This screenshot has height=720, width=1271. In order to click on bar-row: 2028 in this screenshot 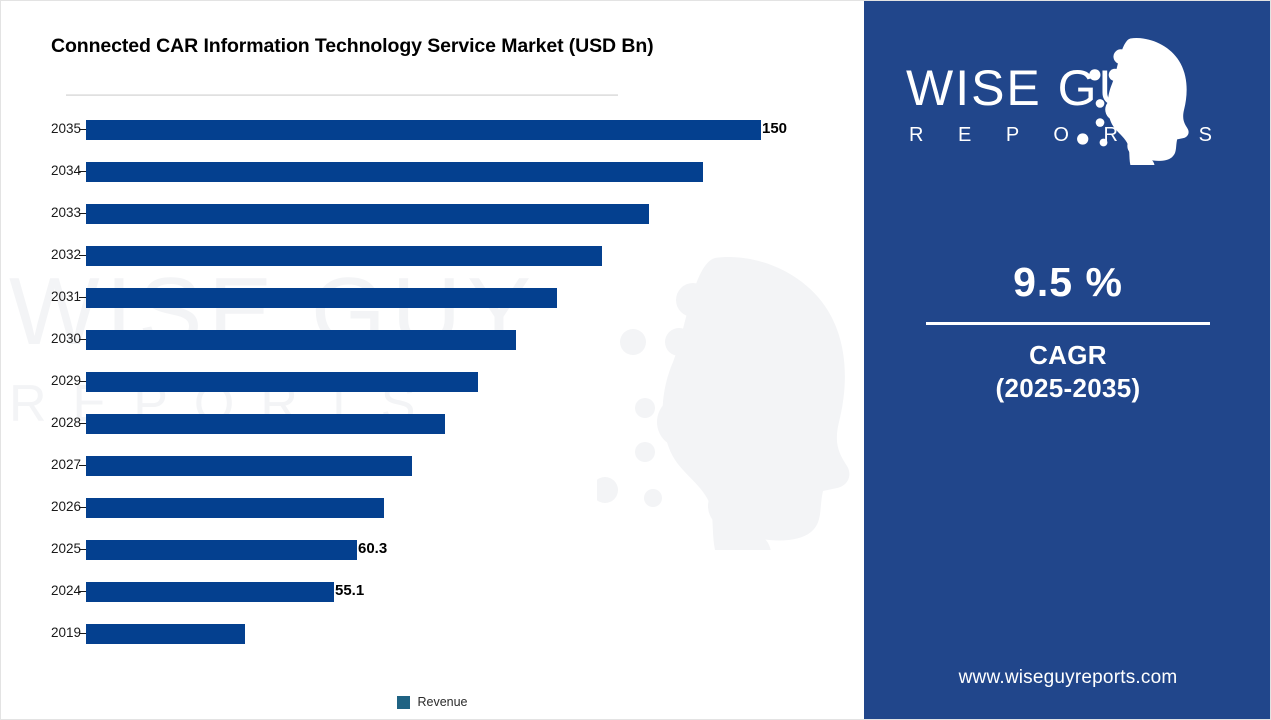, I will do `click(432, 424)`.